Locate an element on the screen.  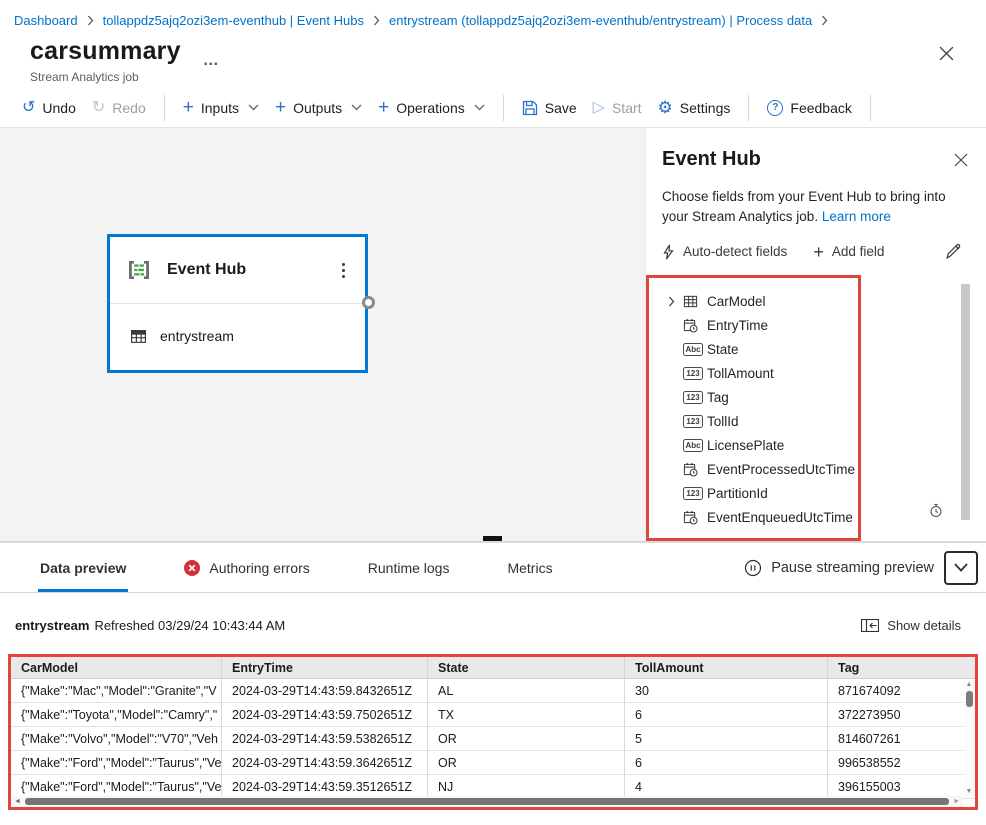
save-button: Save is located at coordinates (549, 108).